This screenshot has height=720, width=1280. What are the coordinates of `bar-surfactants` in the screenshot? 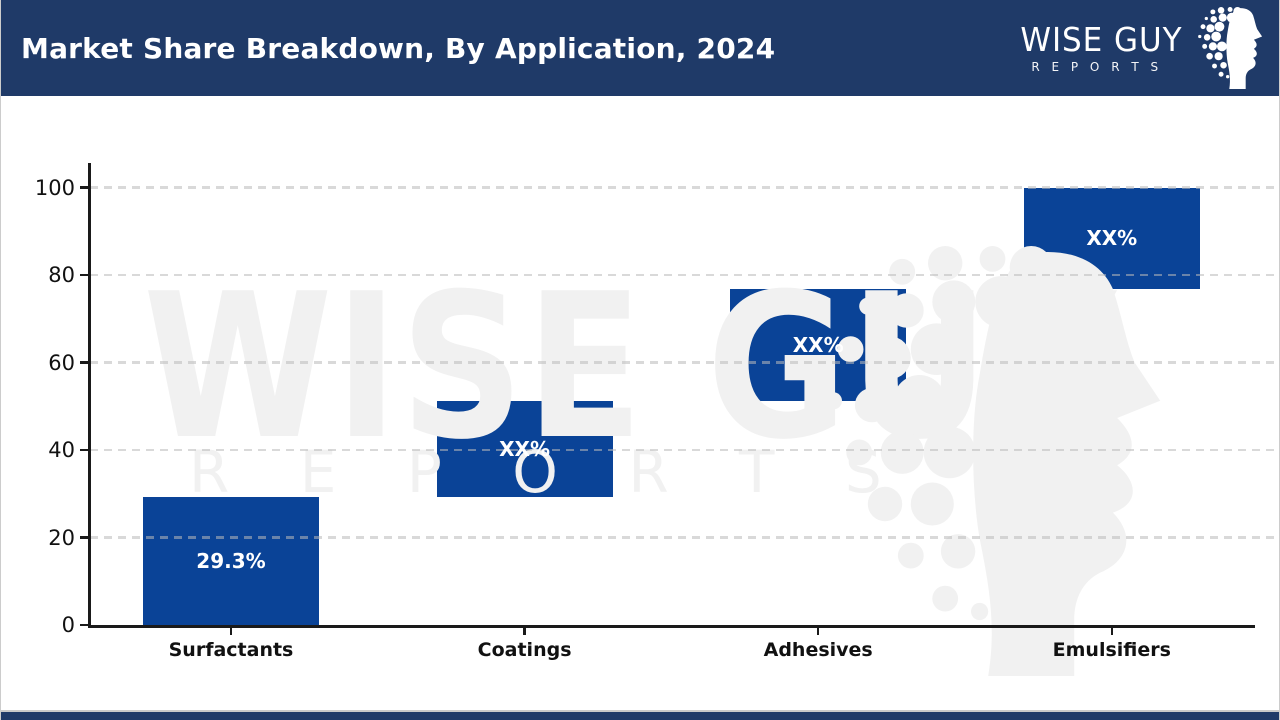 It's located at (231, 560).